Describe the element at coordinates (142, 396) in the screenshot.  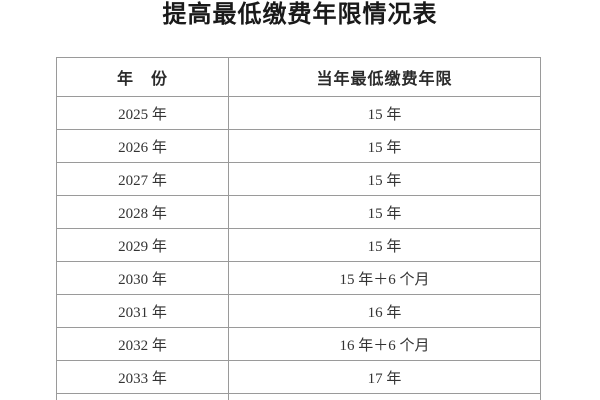
I see `year-cell: 2034 年` at that location.